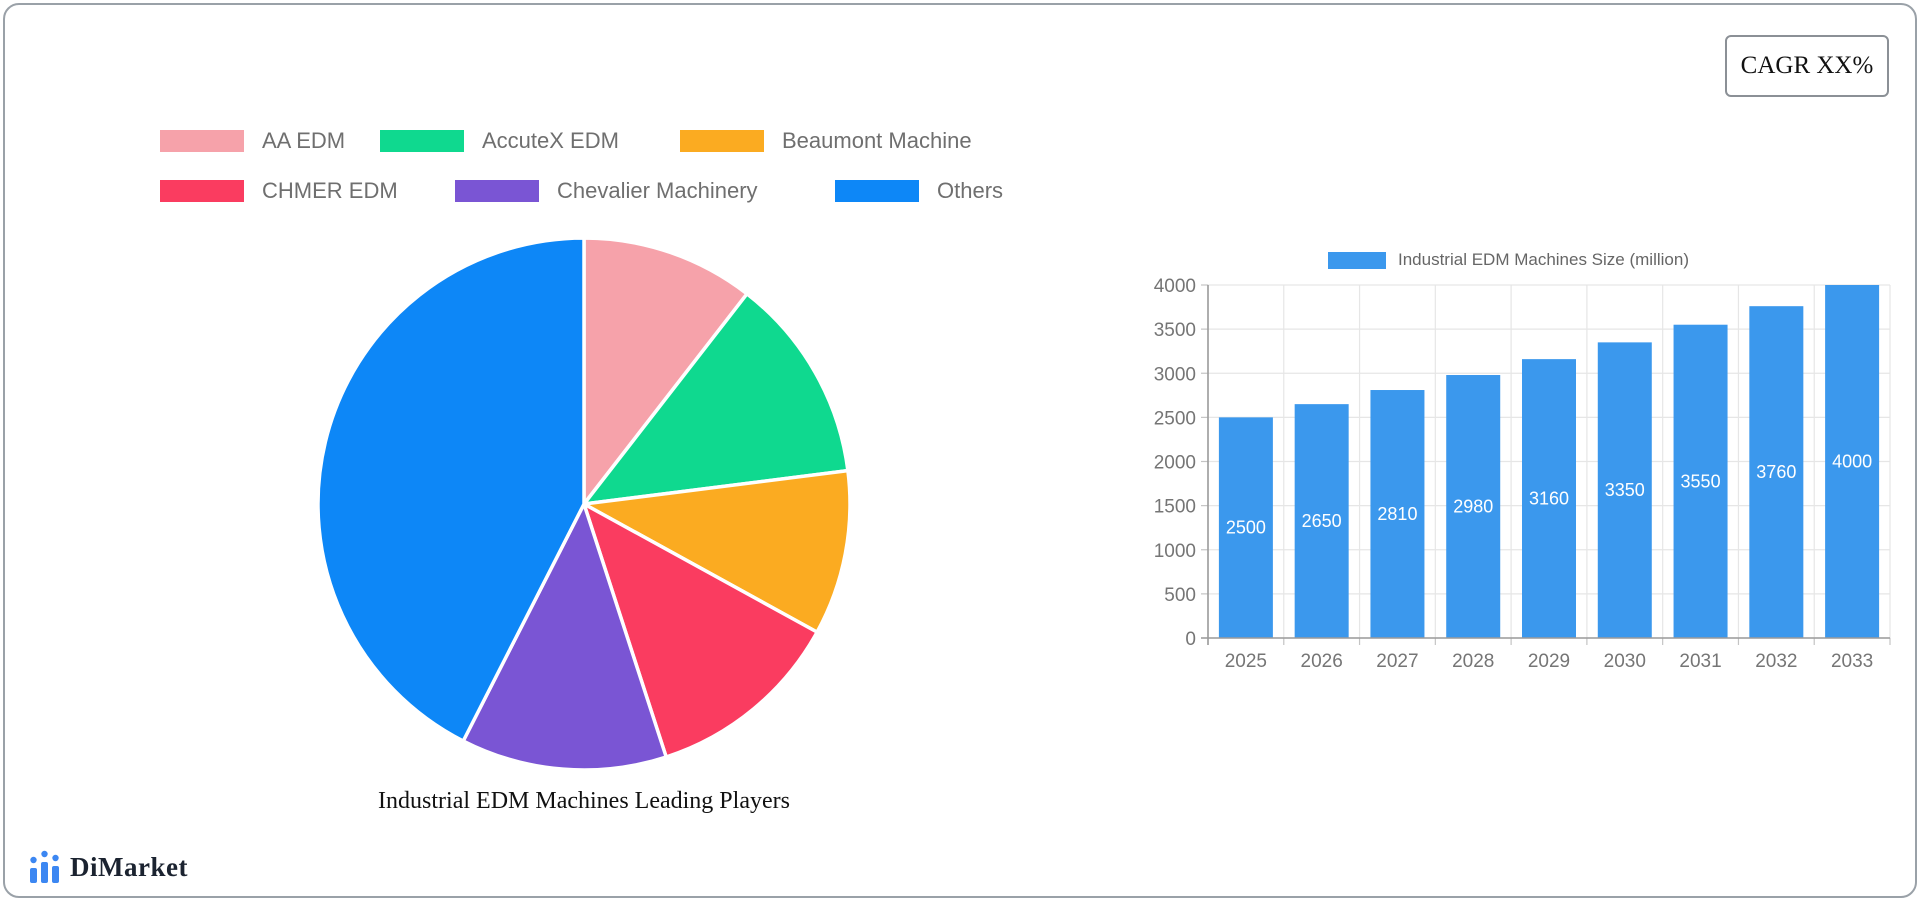 The width and height of the screenshot is (1920, 901). What do you see at coordinates (1700, 661) in the screenshot?
I see `x-tick-label: 2031` at bounding box center [1700, 661].